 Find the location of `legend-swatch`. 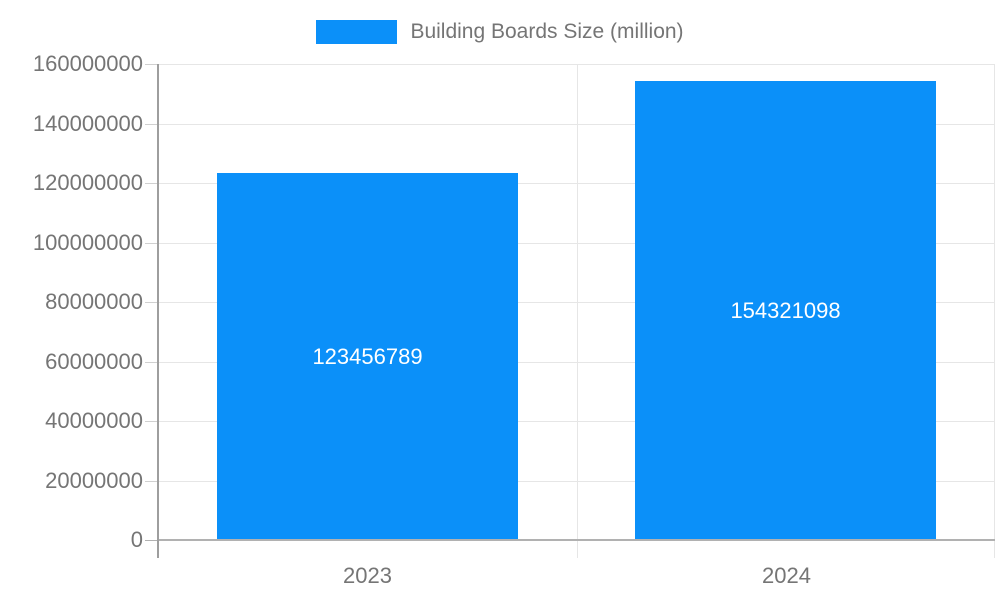

legend-swatch is located at coordinates (357, 32).